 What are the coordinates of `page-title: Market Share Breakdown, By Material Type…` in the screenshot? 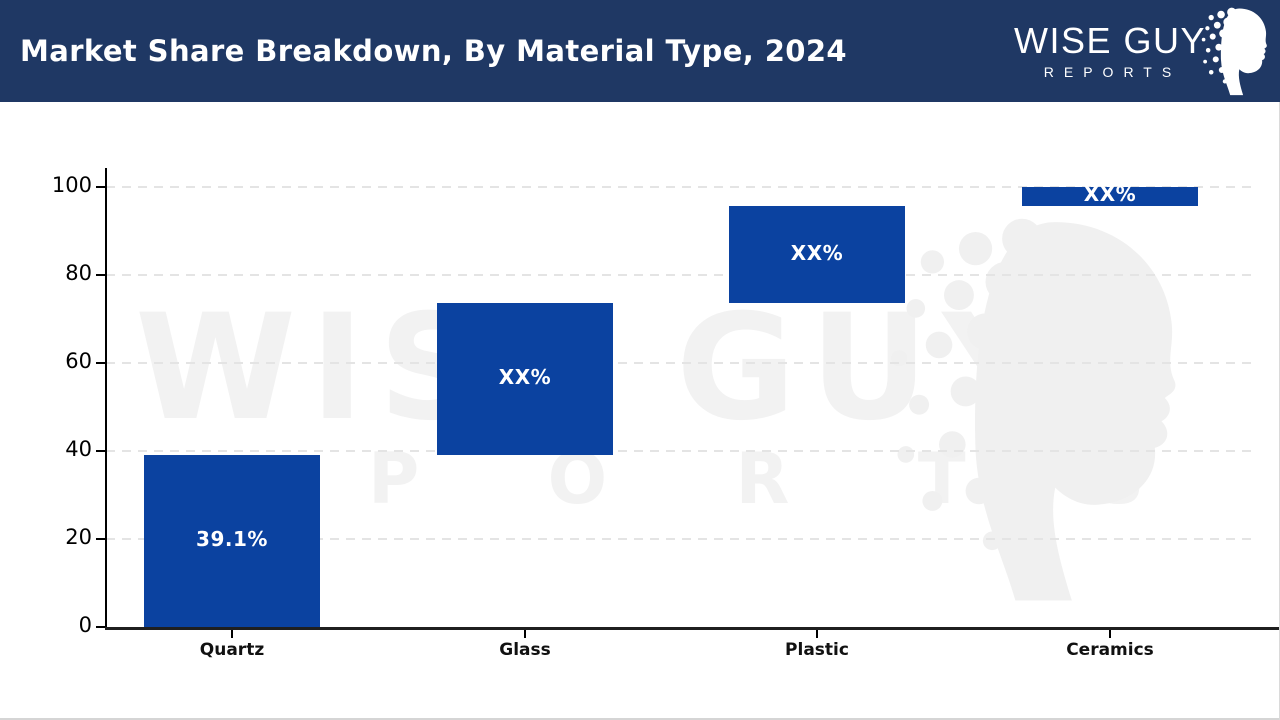 It's located at (434, 51).